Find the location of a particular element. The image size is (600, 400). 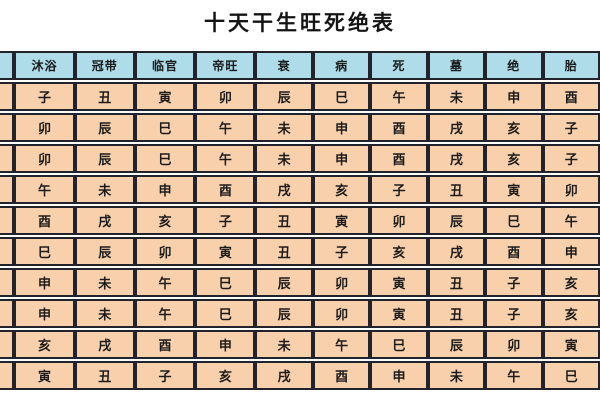

header-row: 长生沐浴冠带临官帝旺衰病死墓绝胎 is located at coordinates (300, 65).